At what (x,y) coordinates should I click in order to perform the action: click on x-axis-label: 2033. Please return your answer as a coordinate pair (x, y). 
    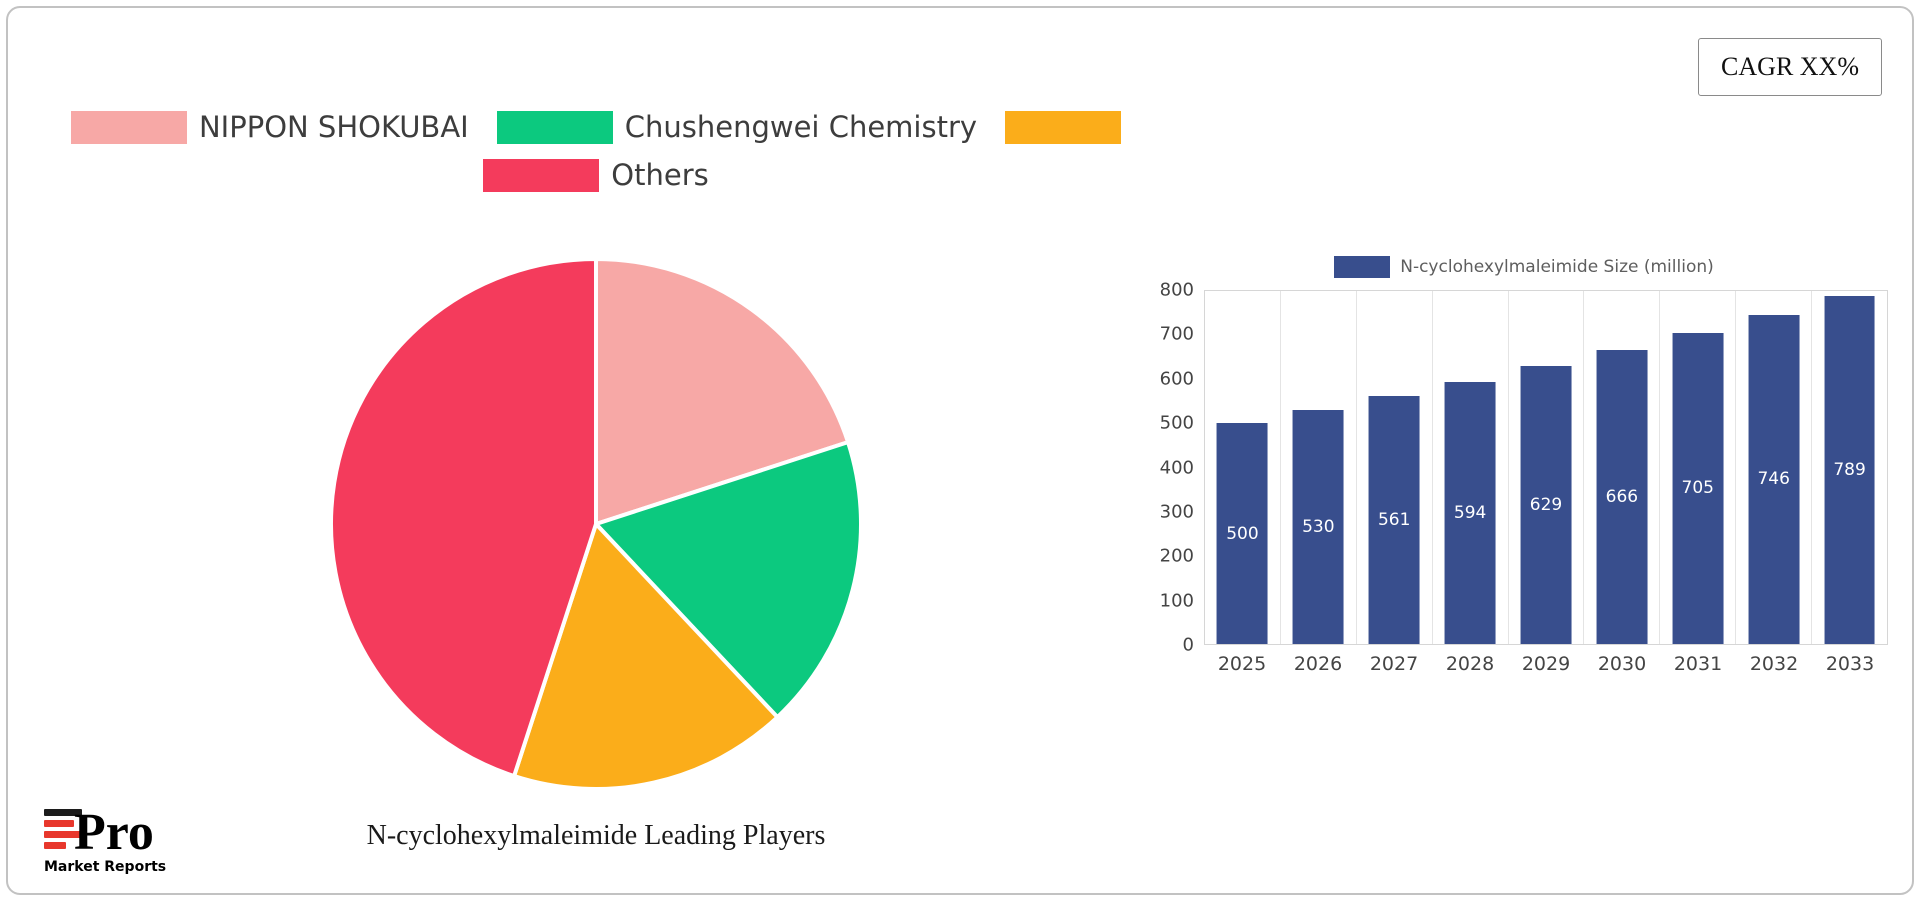
    Looking at the image, I should click on (1850, 664).